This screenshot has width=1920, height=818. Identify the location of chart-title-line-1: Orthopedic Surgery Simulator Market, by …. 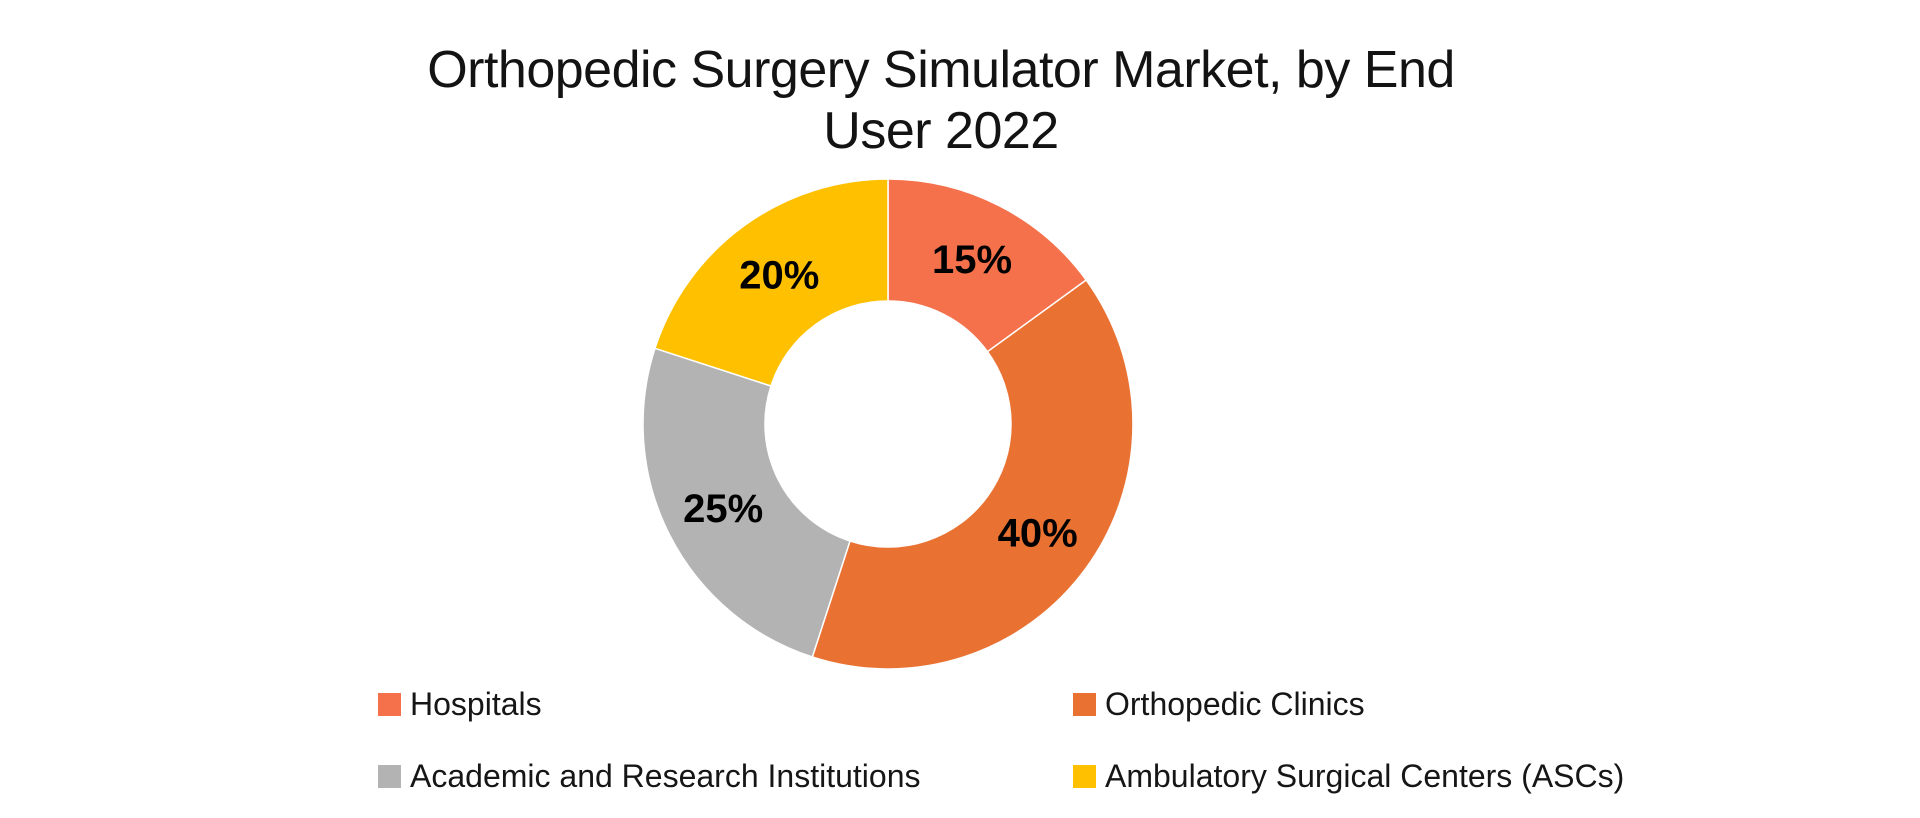
(941, 70).